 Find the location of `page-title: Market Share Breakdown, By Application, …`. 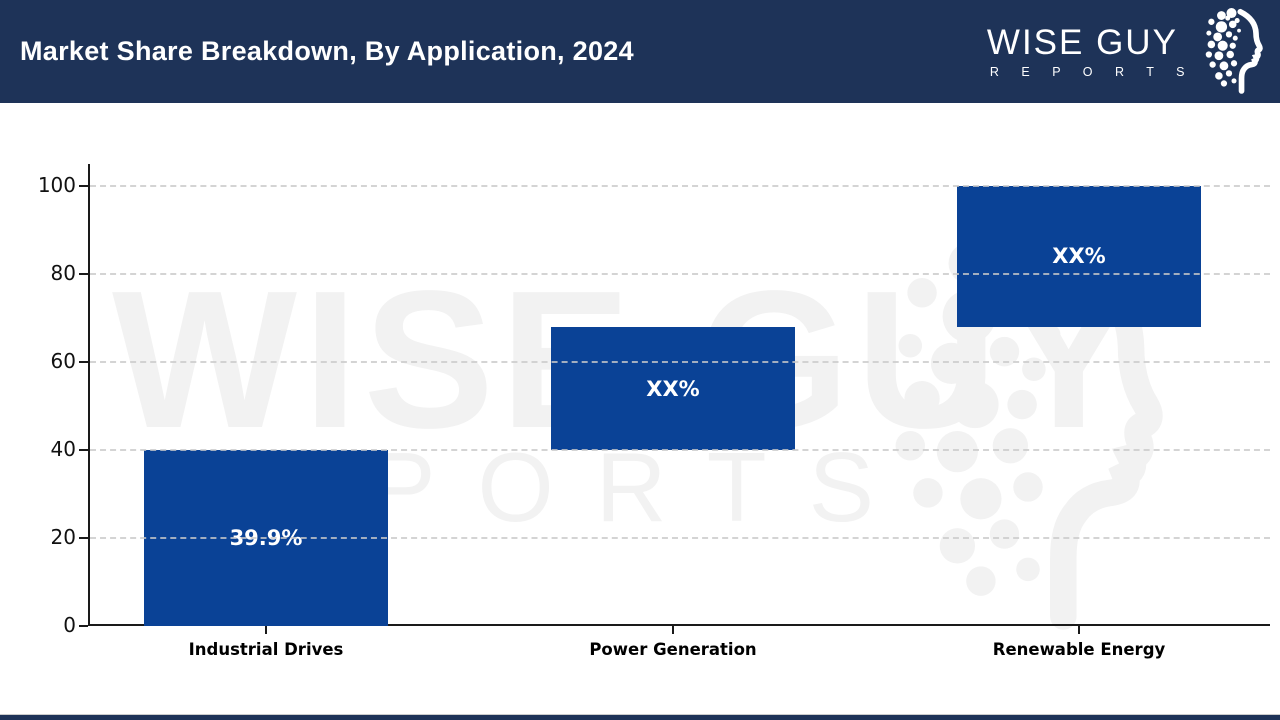

page-title: Market Share Breakdown, By Application, … is located at coordinates (327, 51).